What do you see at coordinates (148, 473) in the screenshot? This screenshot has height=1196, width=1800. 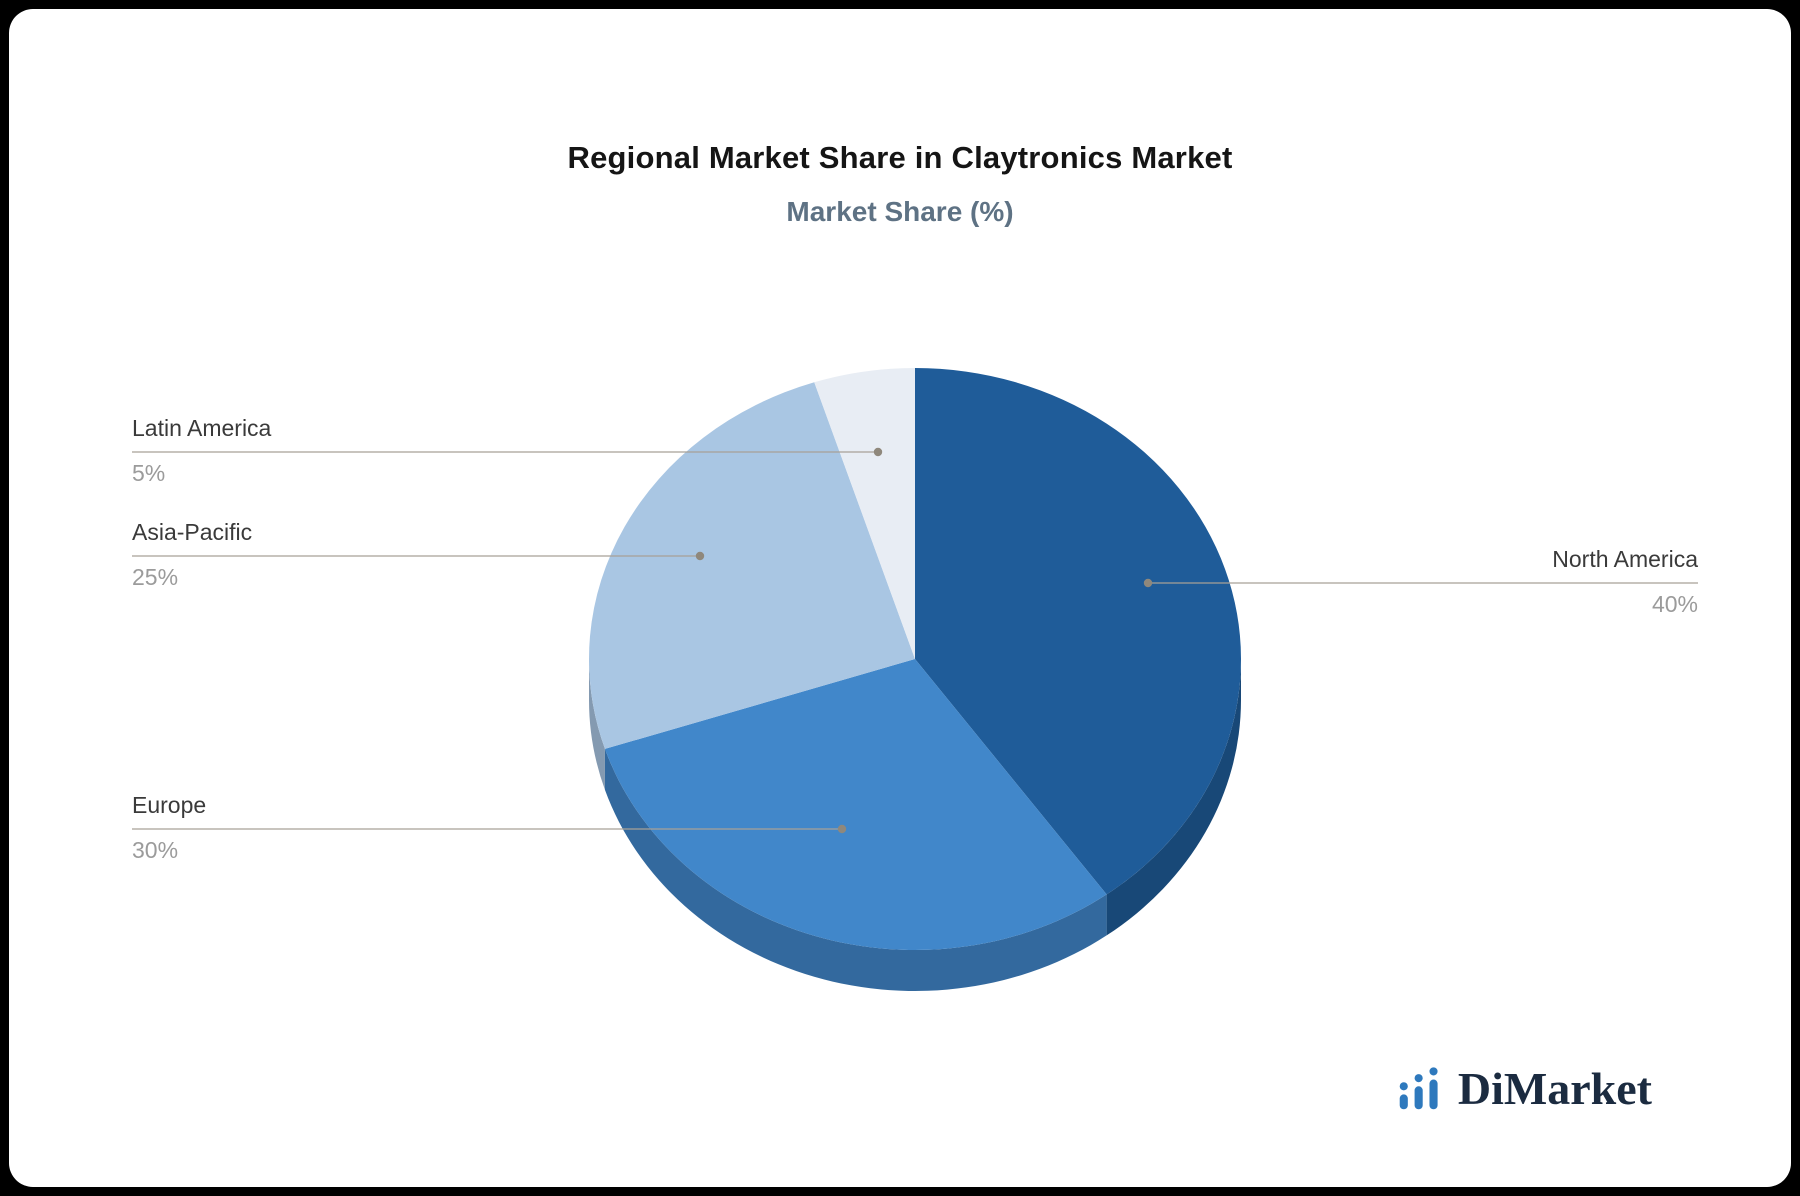 I see `callout-value: 5%` at bounding box center [148, 473].